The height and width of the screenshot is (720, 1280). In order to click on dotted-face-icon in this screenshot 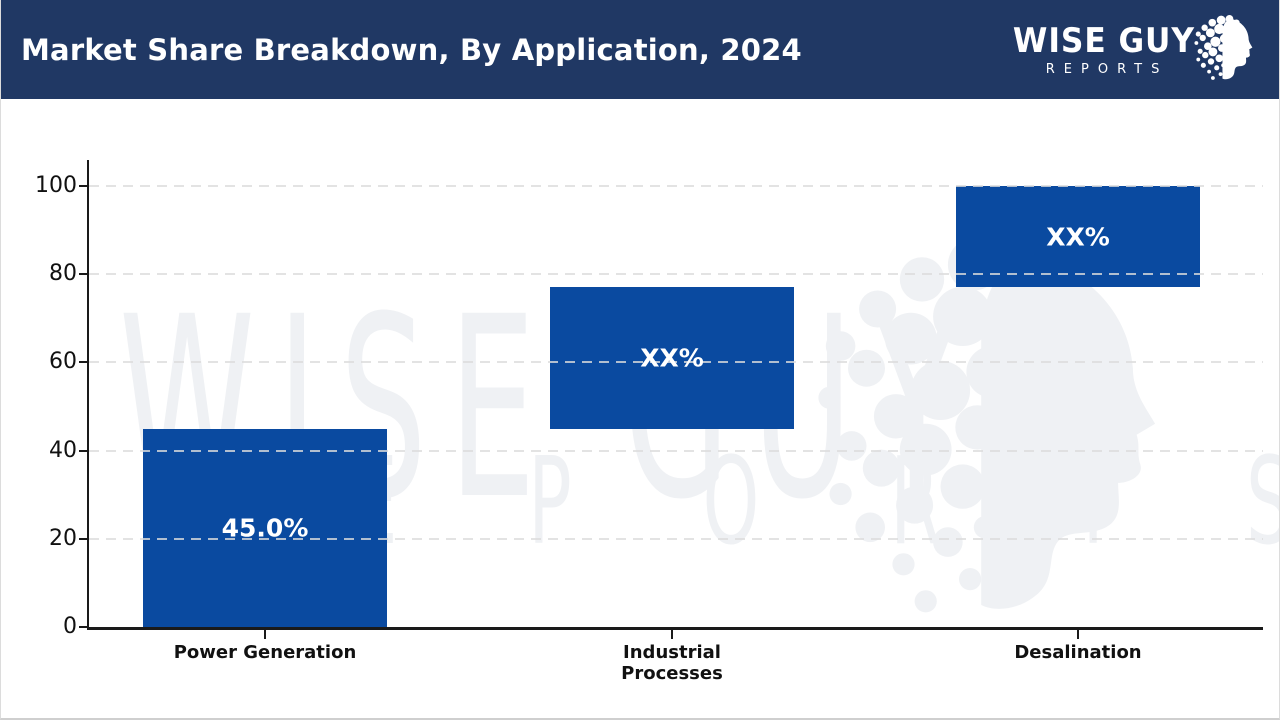, I will do `click(1223, 47)`.